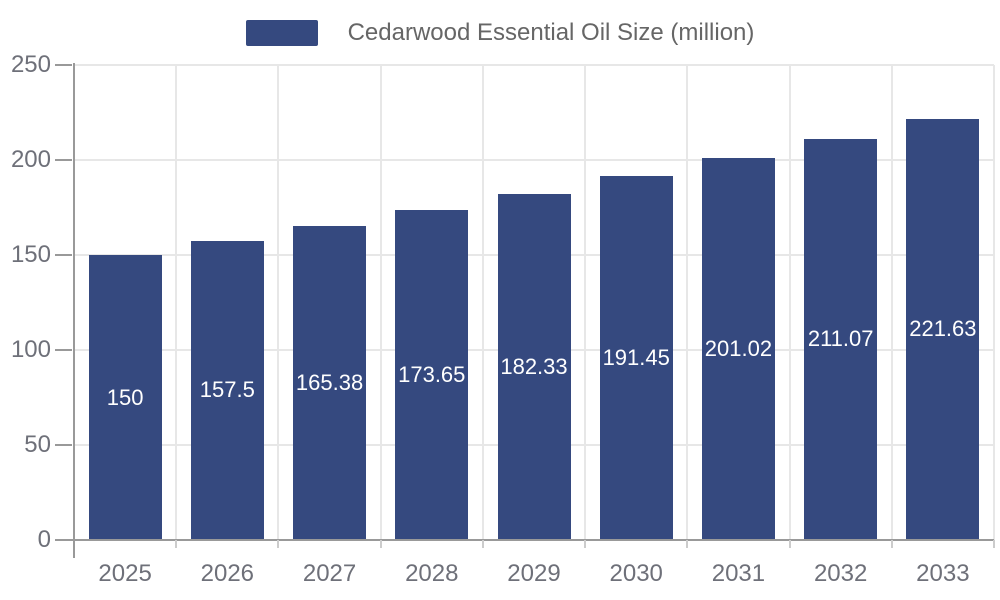  I want to click on bar-value-label: 211.07, so click(840, 339).